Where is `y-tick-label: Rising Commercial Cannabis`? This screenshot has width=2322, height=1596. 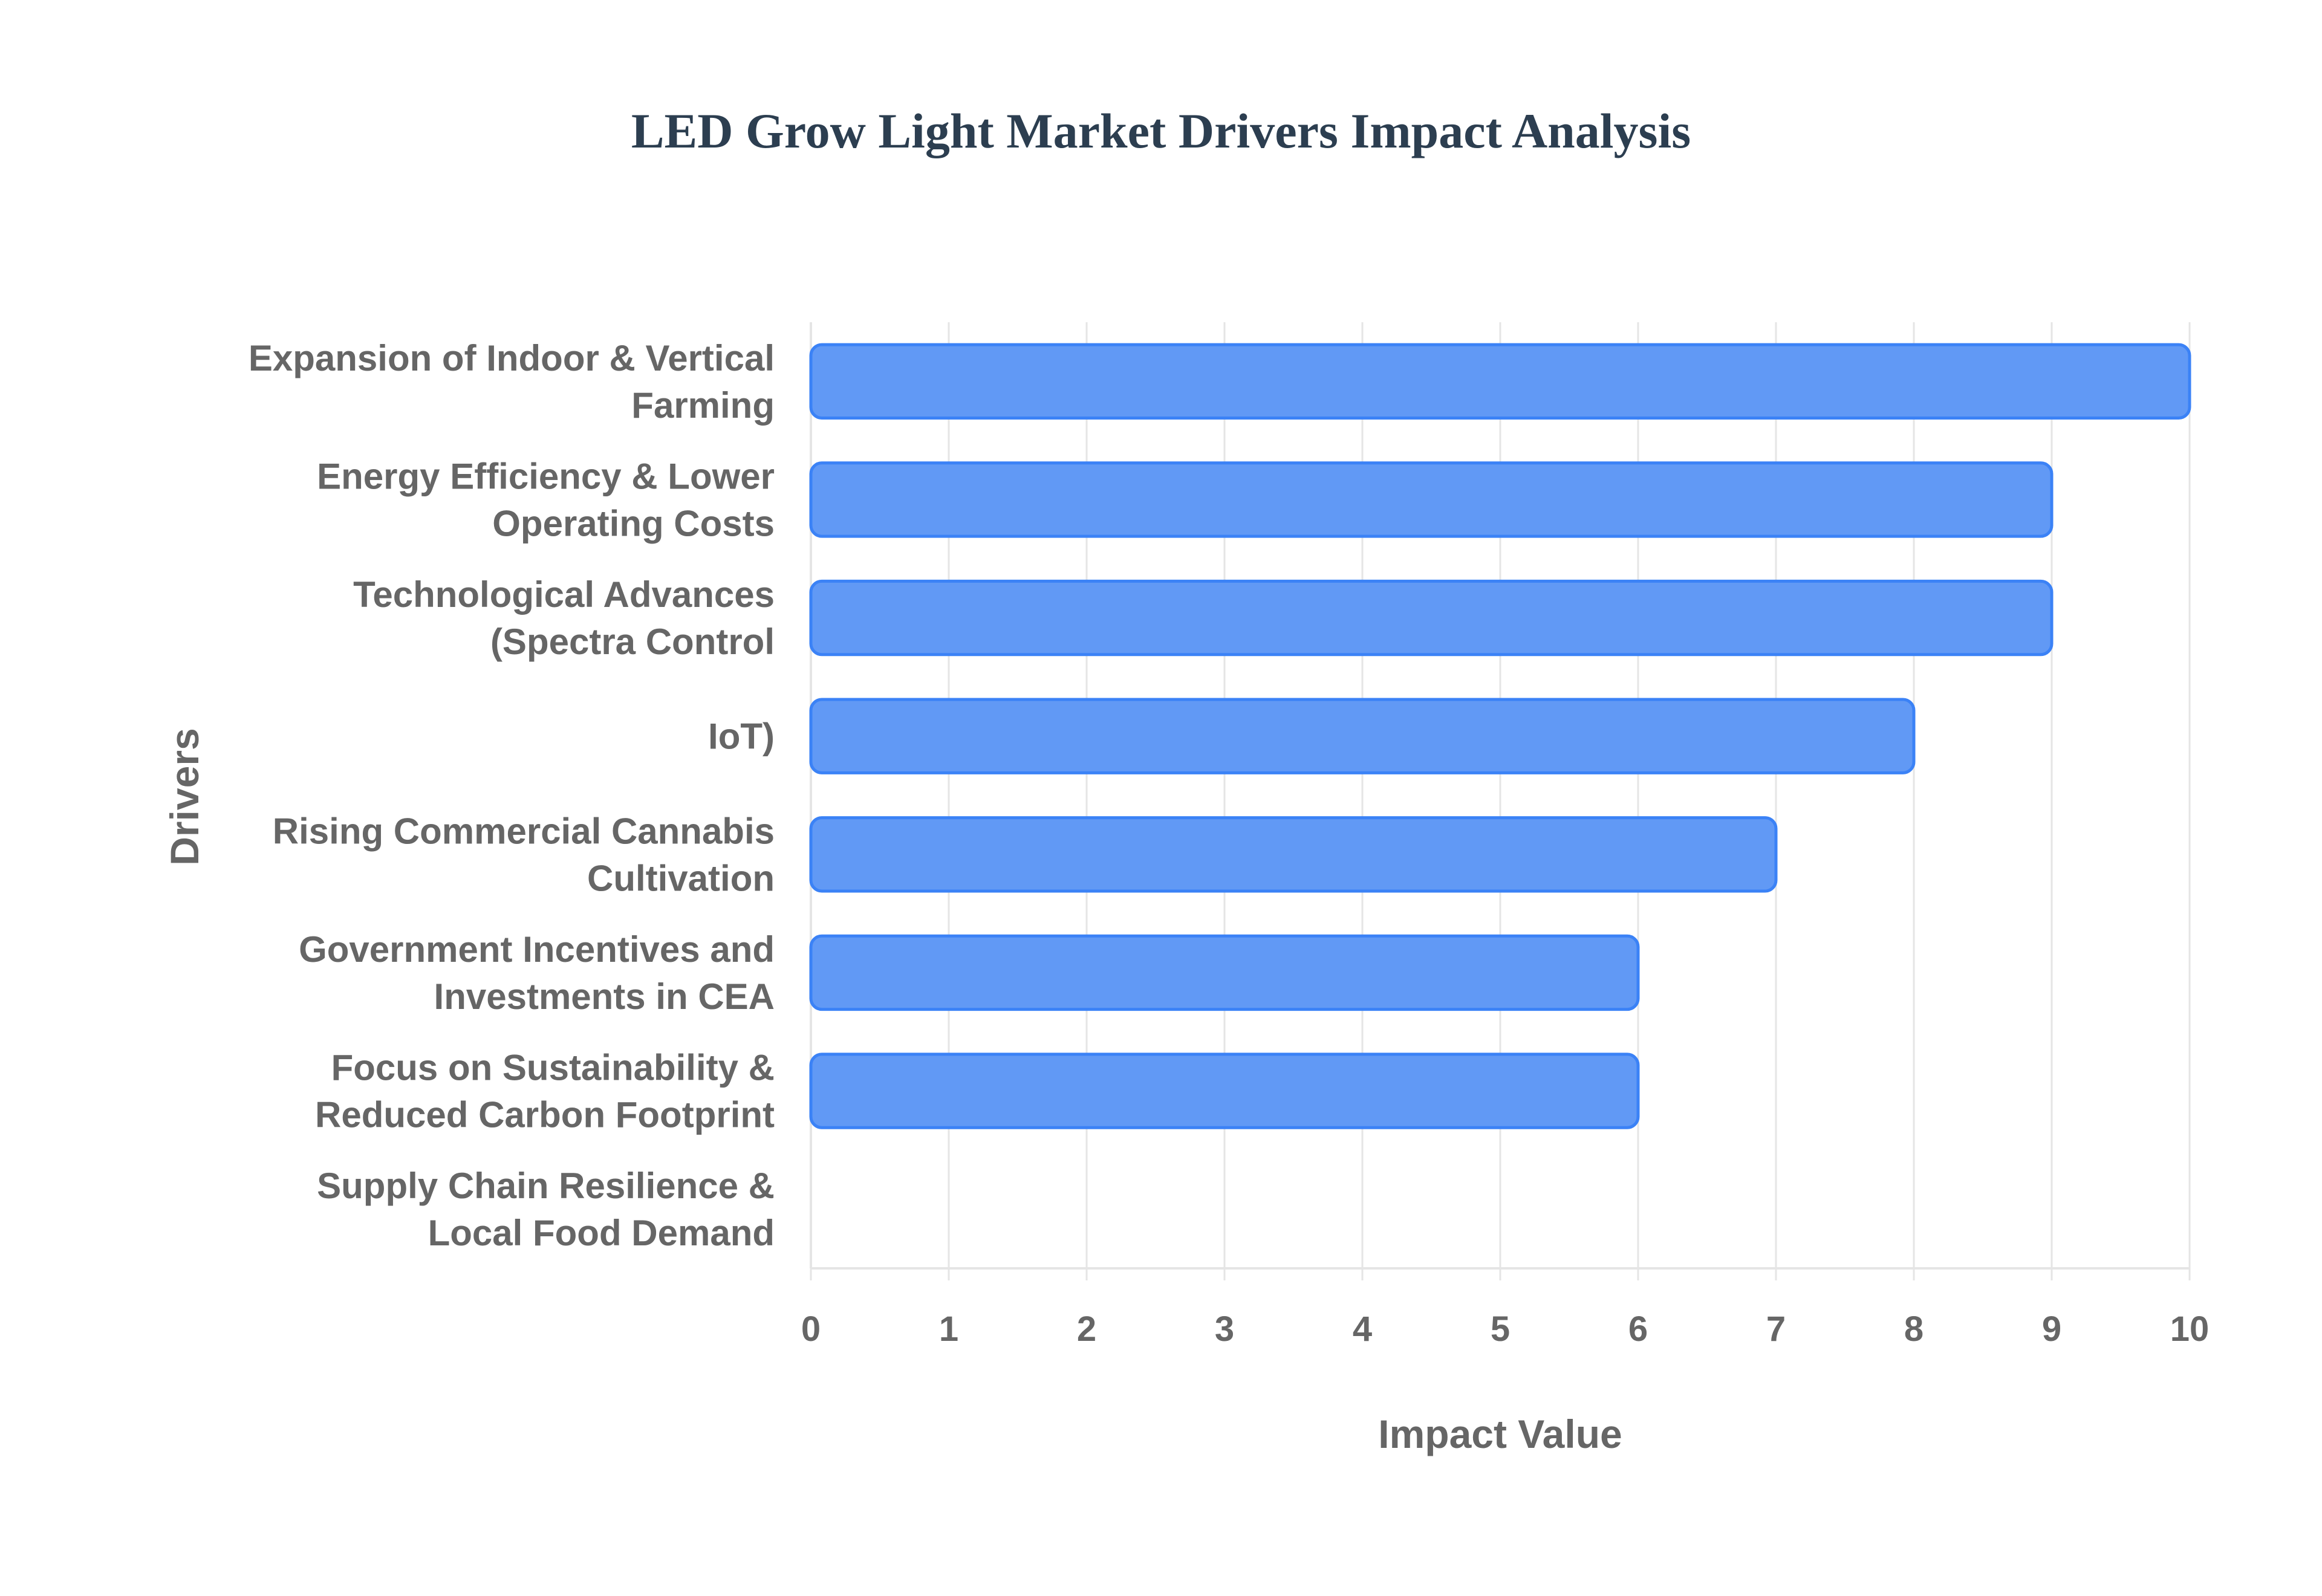 y-tick-label: Rising Commercial Cannabis is located at coordinates (524, 831).